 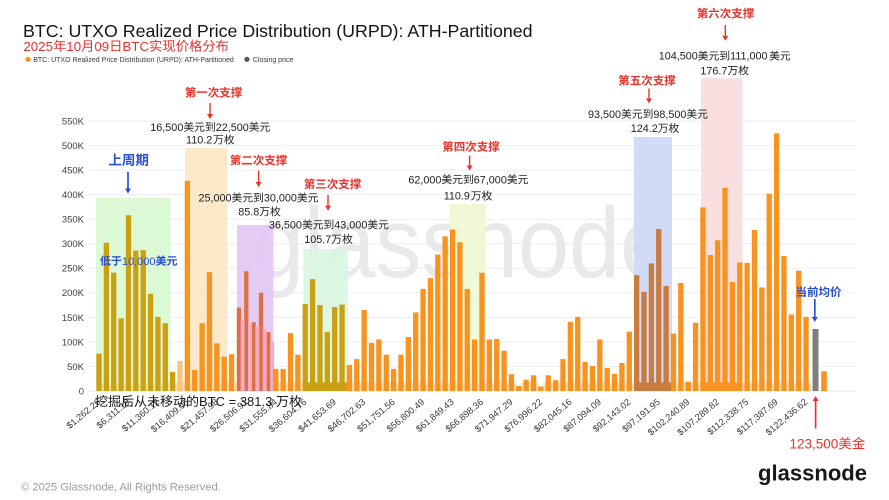 I want to click on svg-text: glassnode, so click(x=812, y=473).